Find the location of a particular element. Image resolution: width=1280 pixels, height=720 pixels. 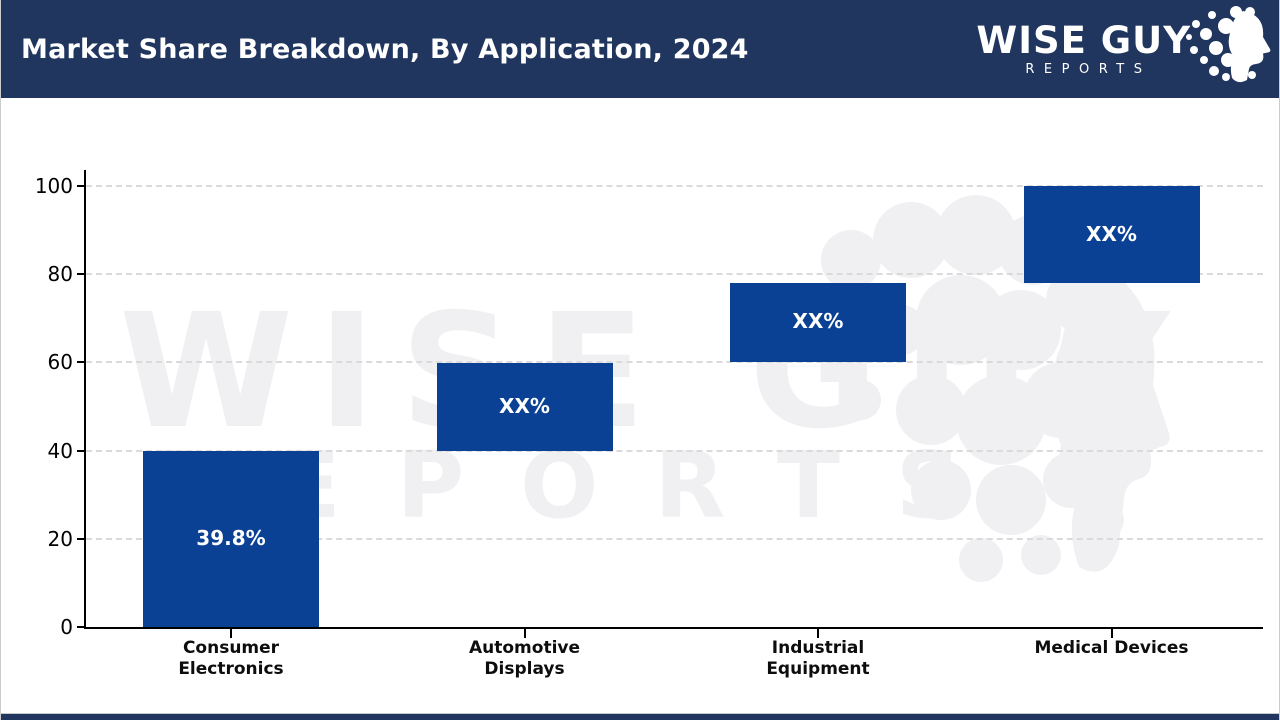

y-tick-label-60: 60 is located at coordinates (60, 362).